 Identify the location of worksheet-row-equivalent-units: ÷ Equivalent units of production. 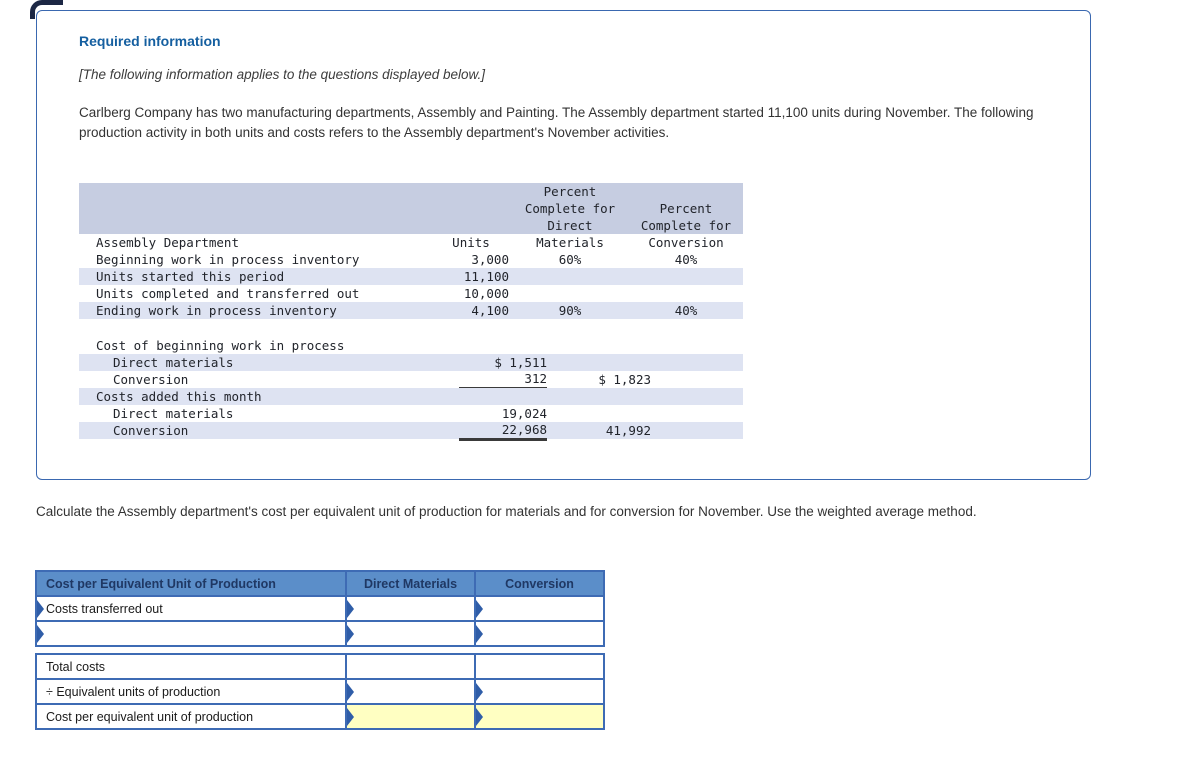
(320, 691).